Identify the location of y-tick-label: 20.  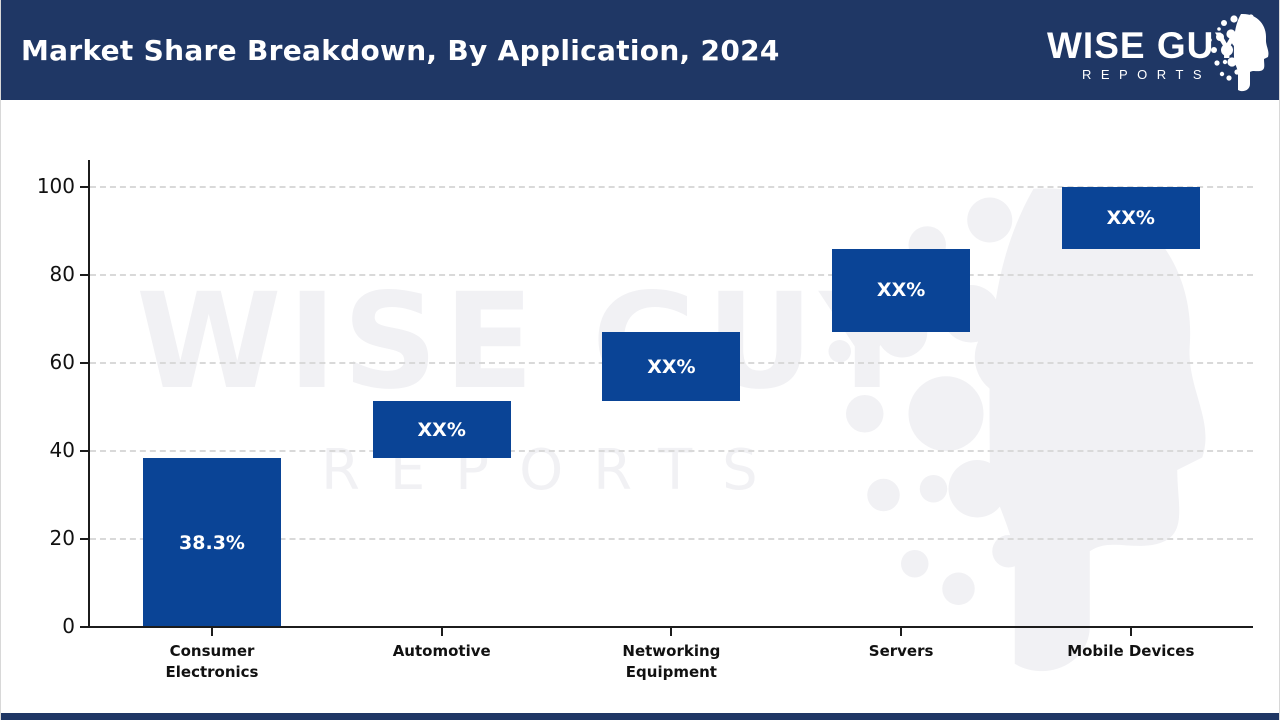
(62, 538).